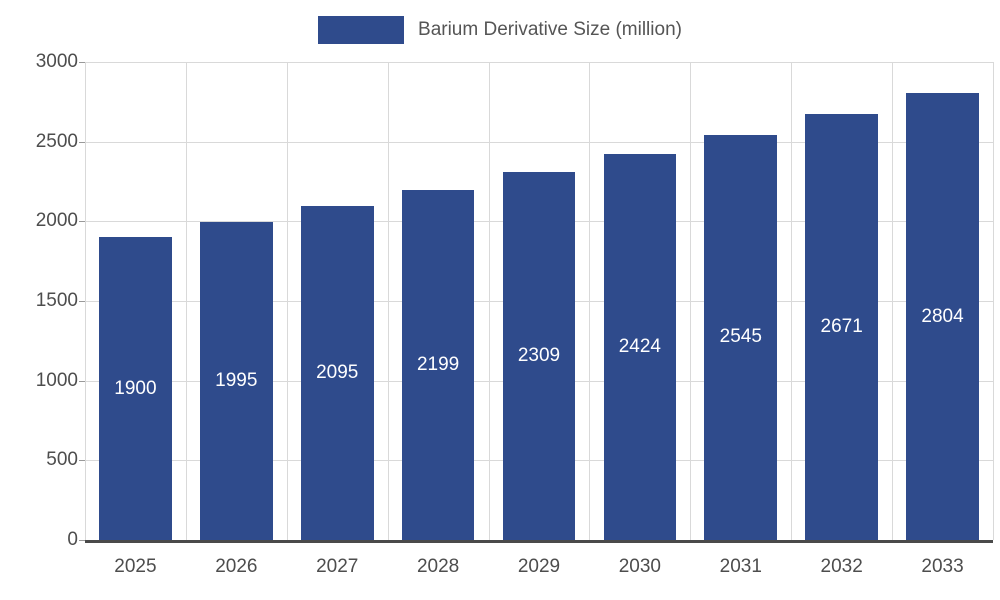 This screenshot has height=600, width=1000. I want to click on x-axis-label: 2033, so click(942, 566).